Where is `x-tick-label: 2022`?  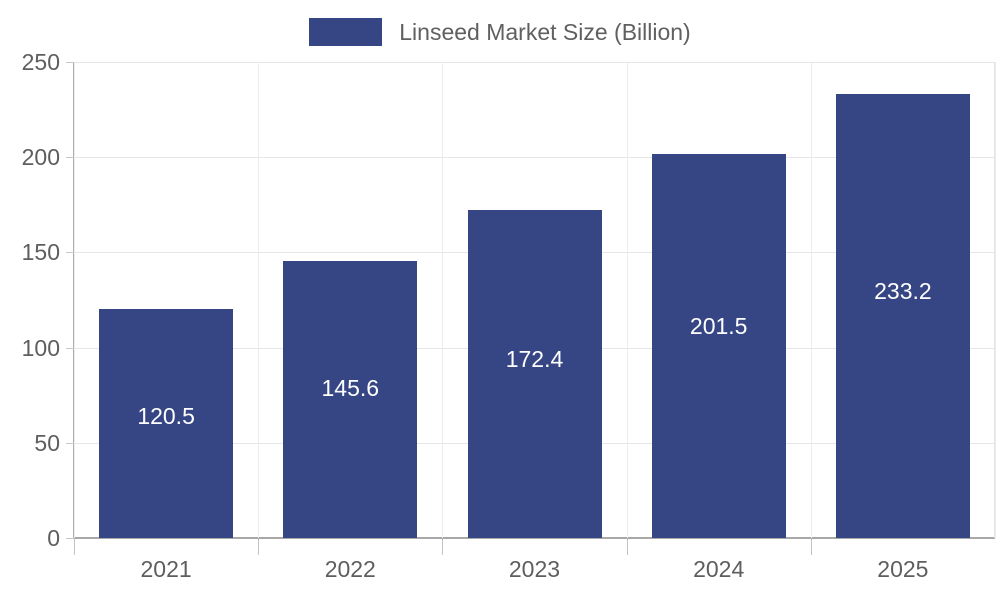 x-tick-label: 2022 is located at coordinates (350, 569).